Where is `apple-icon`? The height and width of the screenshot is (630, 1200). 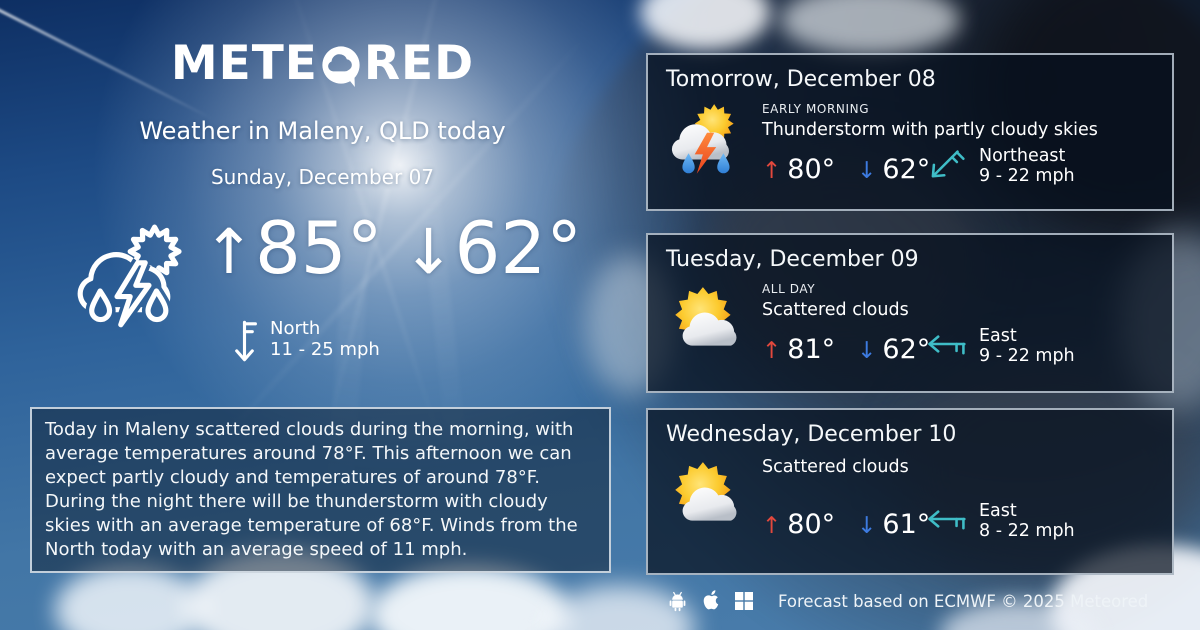 apple-icon is located at coordinates (711, 601).